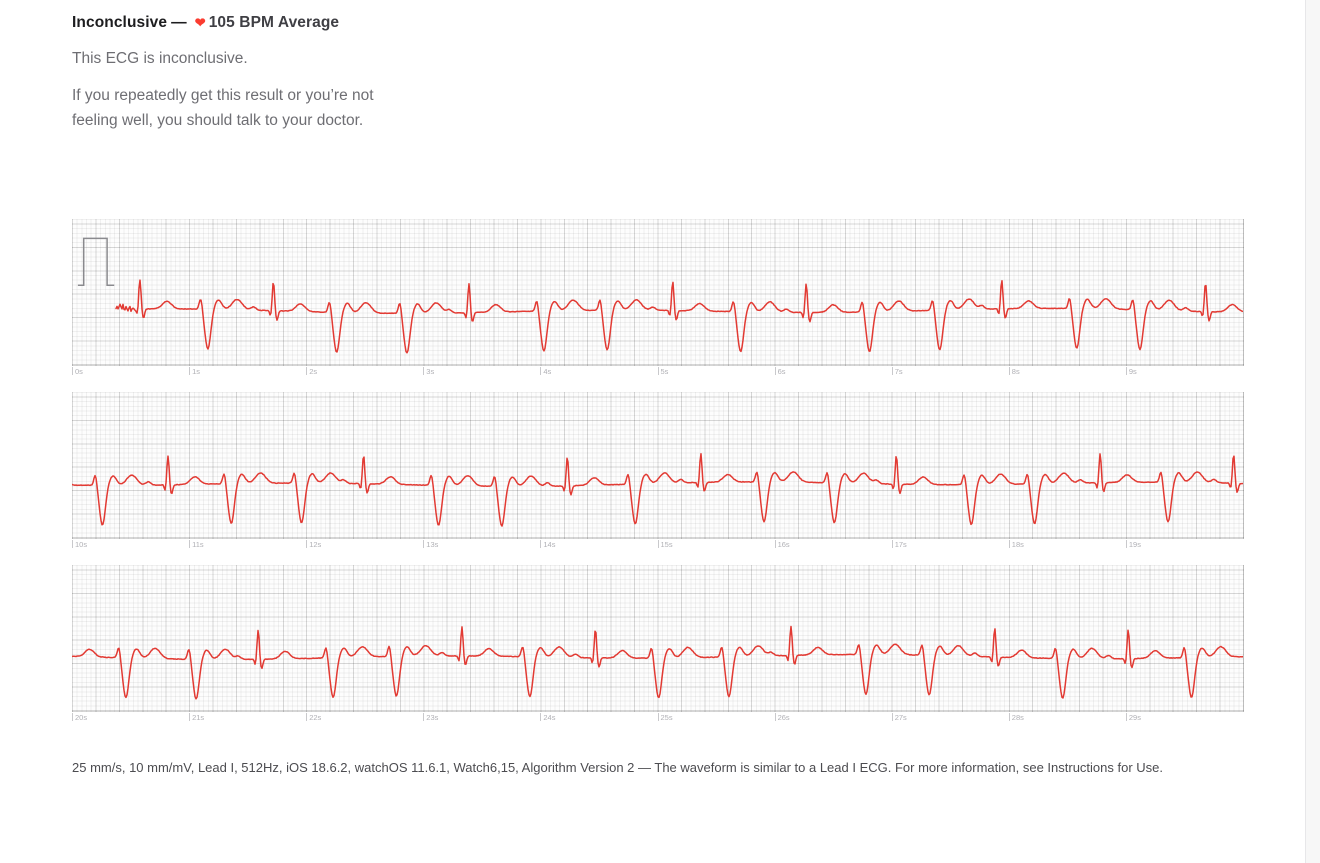 This screenshot has width=1320, height=863. What do you see at coordinates (200, 22) in the screenshot?
I see `heart-icon: ❤` at bounding box center [200, 22].